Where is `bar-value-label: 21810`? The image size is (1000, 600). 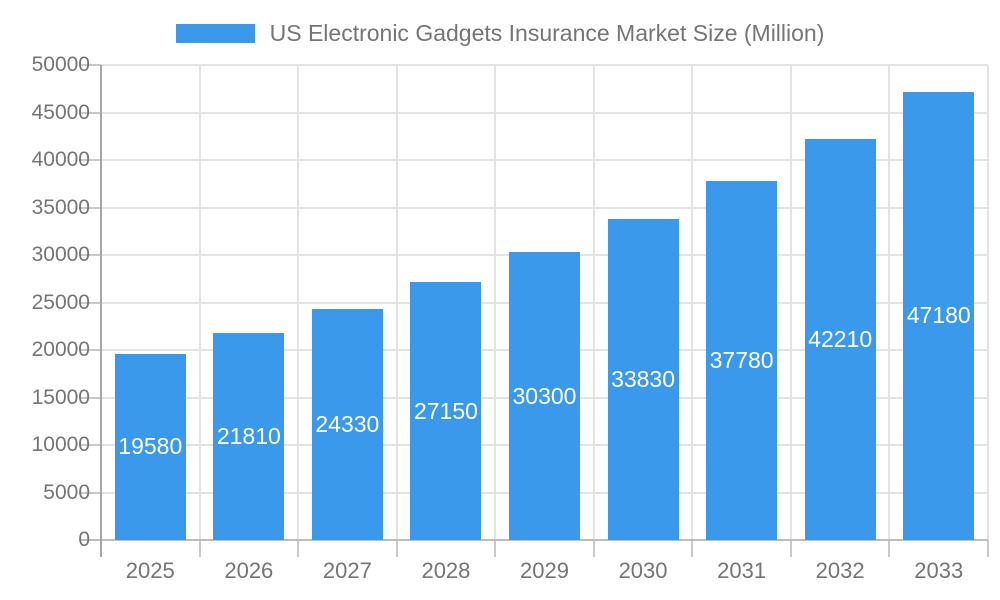
bar-value-label: 21810 is located at coordinates (248, 435).